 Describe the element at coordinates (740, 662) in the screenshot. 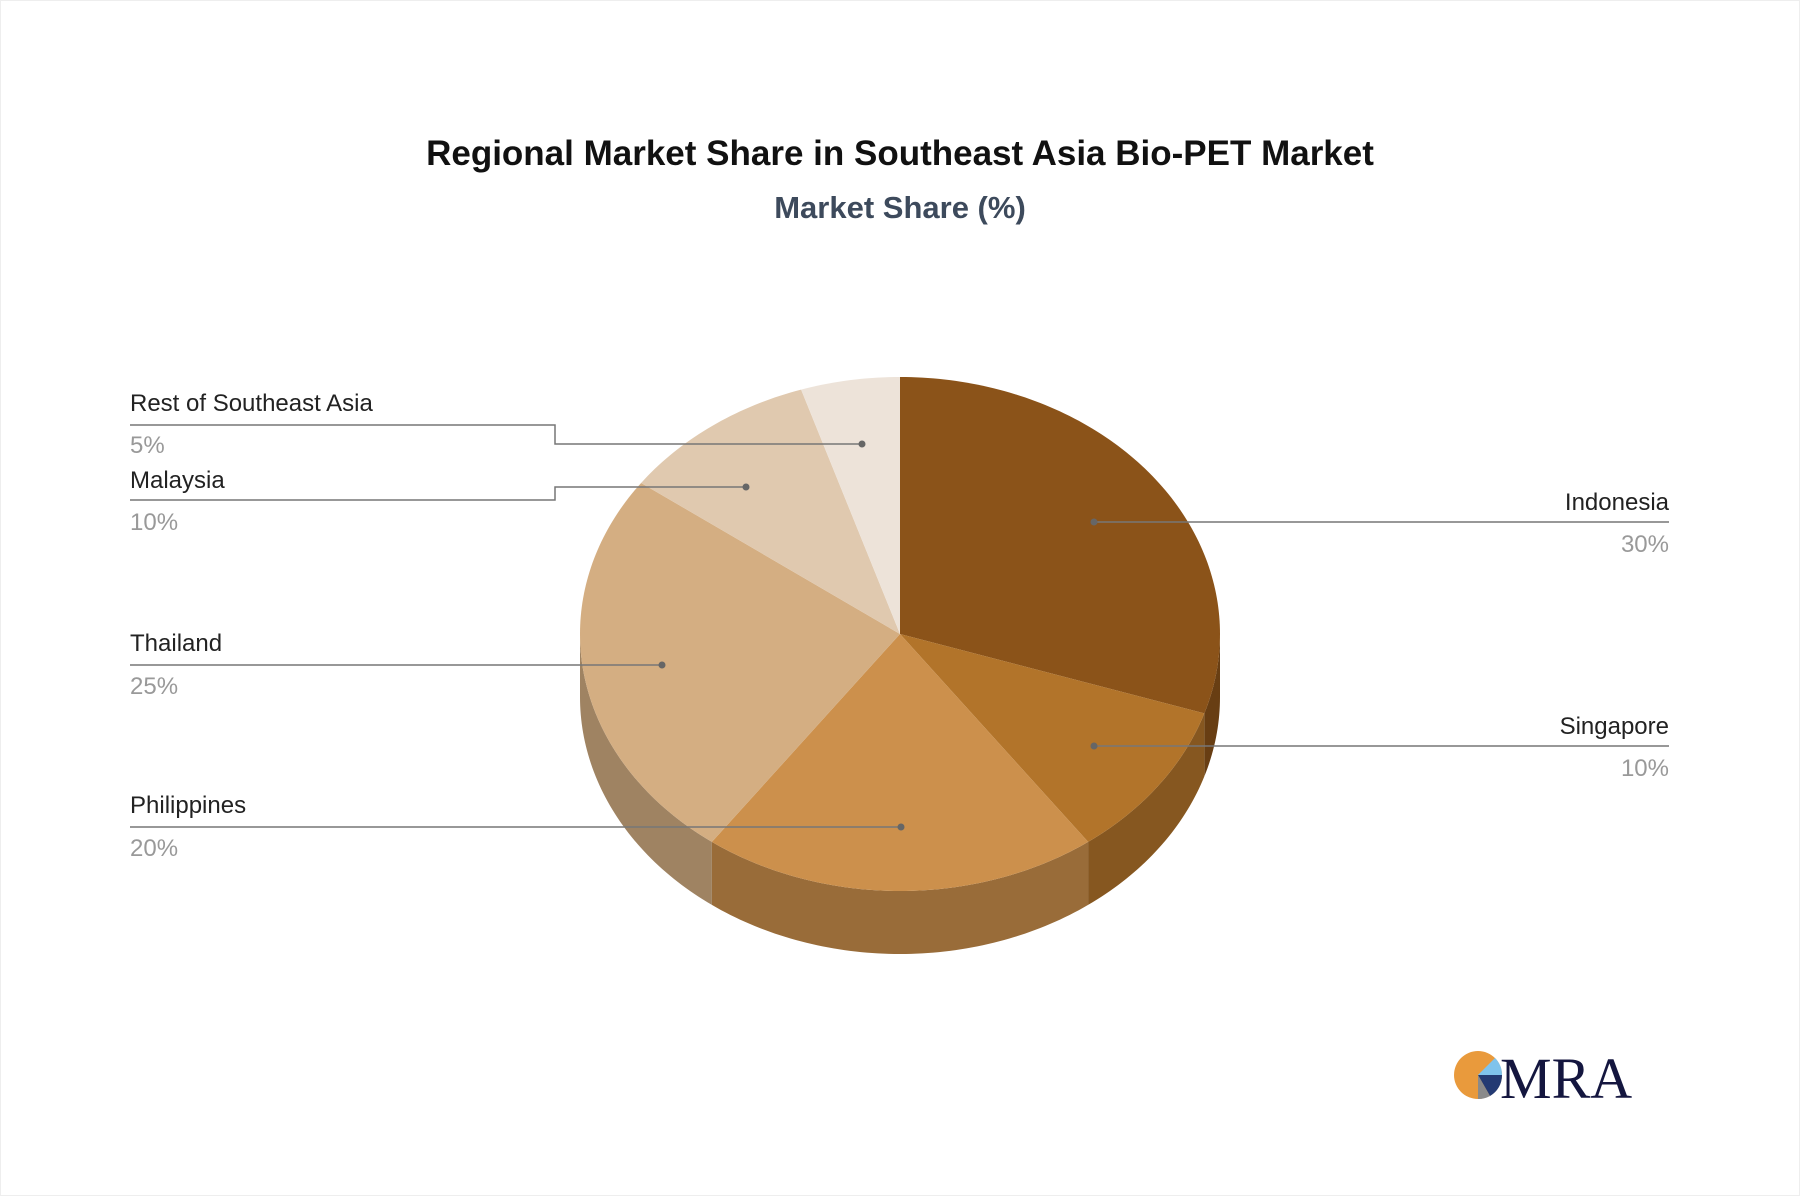

I see `pie-slice-thailand` at that location.